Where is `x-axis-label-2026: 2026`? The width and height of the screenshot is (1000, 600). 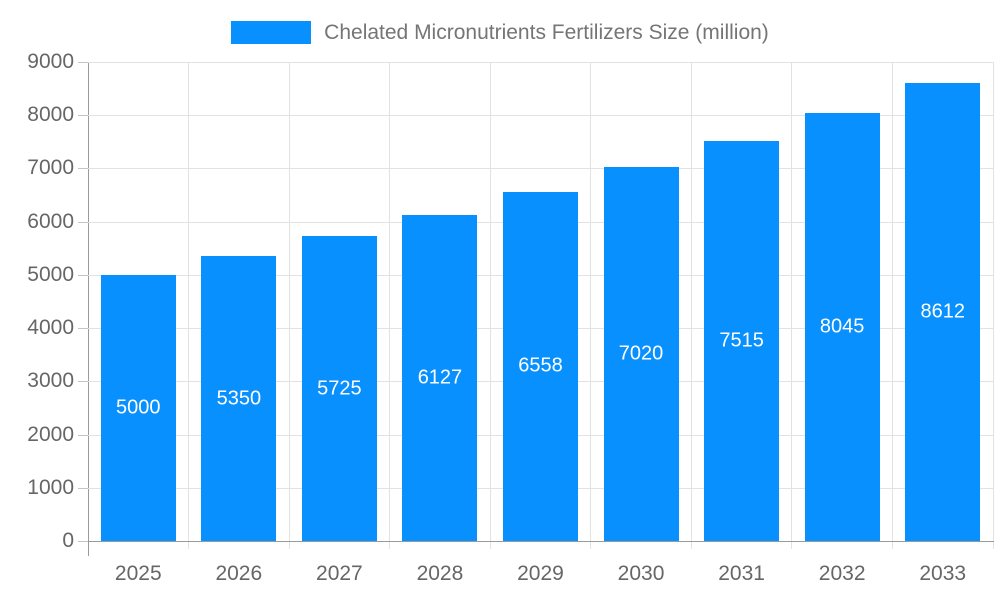 x-axis-label-2026: 2026 is located at coordinates (239, 573).